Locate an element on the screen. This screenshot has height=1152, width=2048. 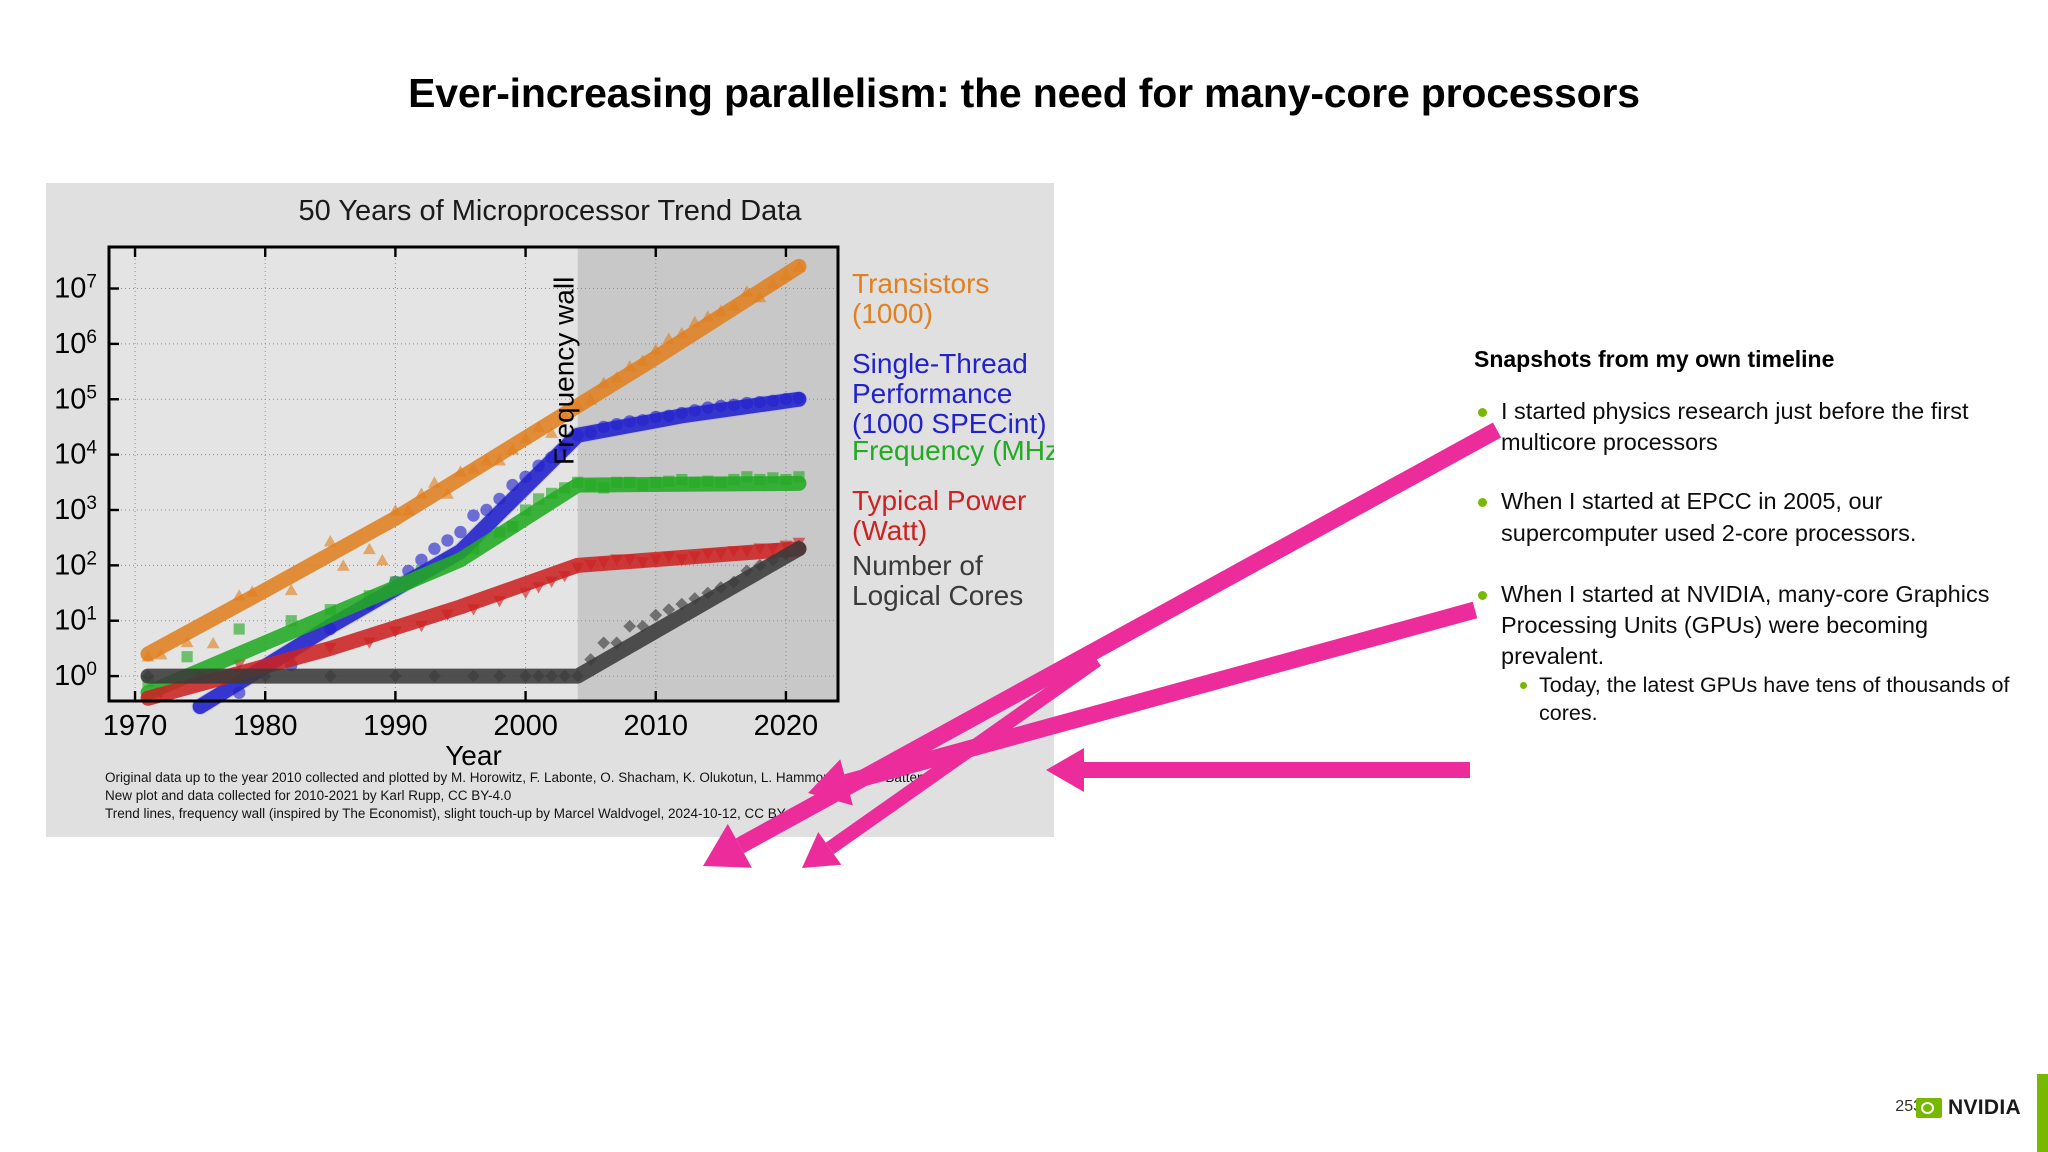
svg-text: 10⁶ is located at coordinates (75, 343).